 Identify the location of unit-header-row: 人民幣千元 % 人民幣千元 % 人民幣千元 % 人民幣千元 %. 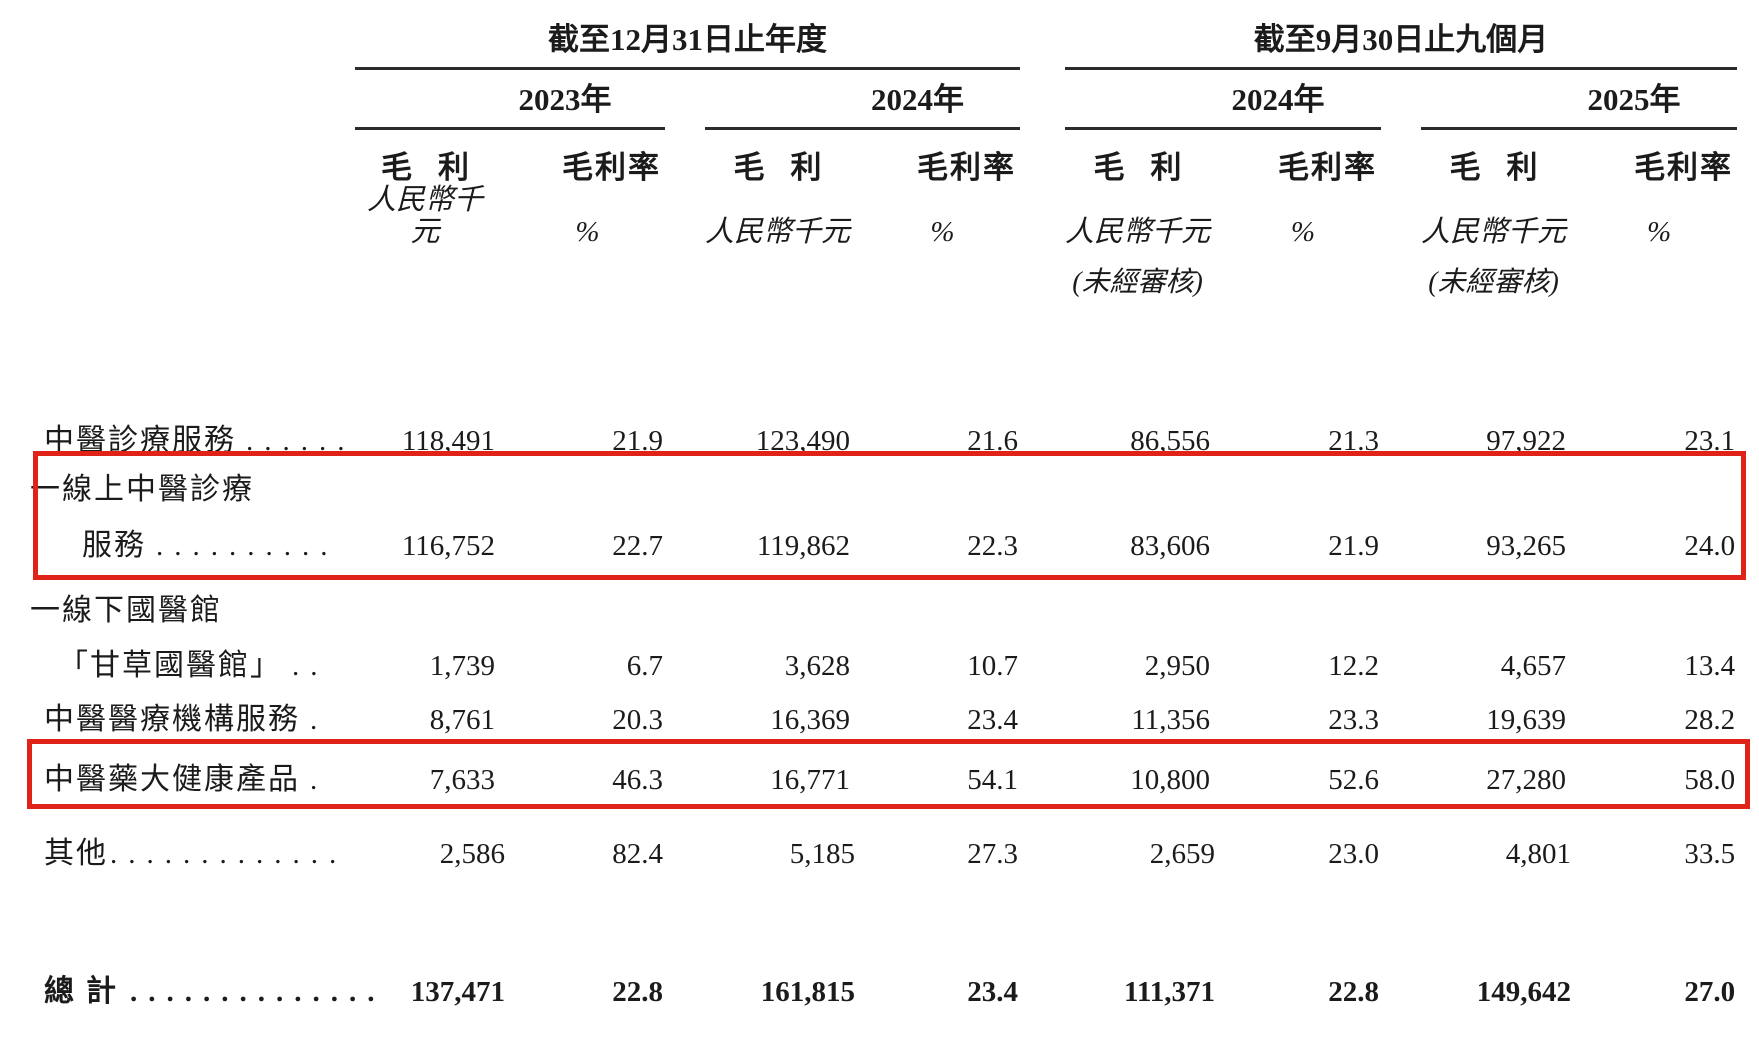
(868, 216).